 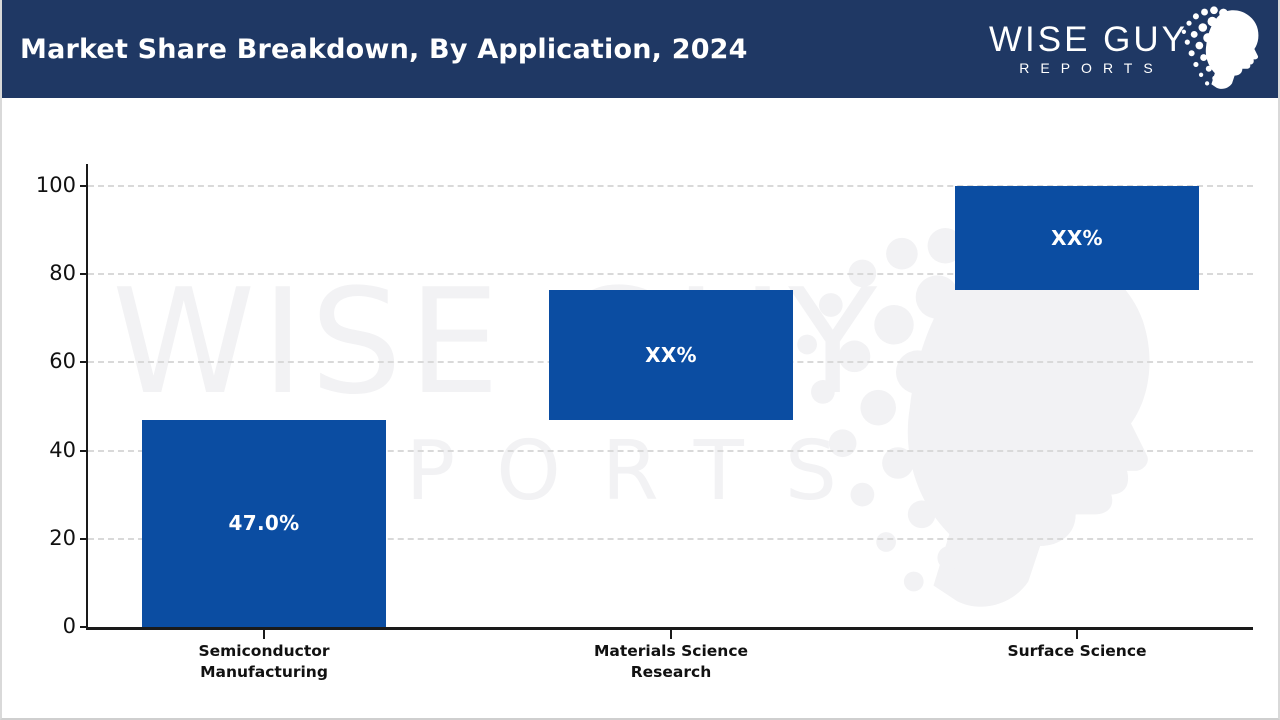 I want to click on y-tick-label-80: 80, so click(x=62, y=273).